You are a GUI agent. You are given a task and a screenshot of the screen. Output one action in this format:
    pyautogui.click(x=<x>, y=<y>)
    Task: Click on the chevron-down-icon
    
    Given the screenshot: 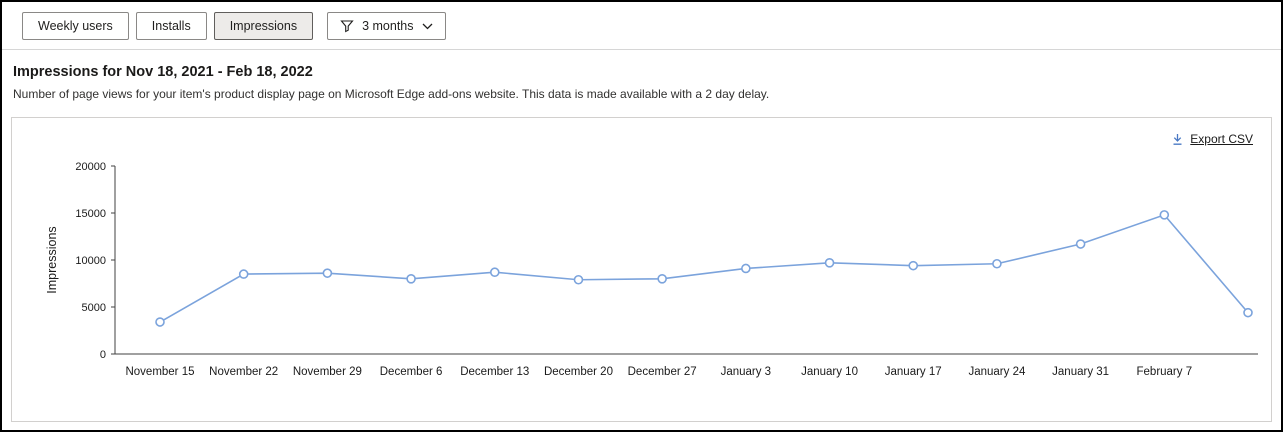 What is the action you would take?
    pyautogui.click(x=427, y=26)
    